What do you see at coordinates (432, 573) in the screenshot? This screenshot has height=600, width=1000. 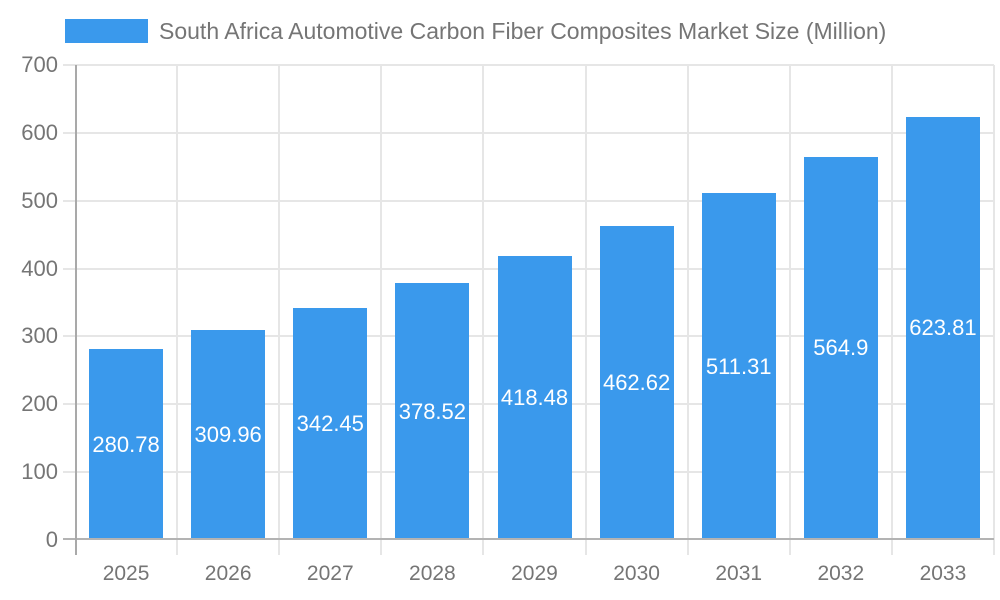 I see `x-tick-label: 2028` at bounding box center [432, 573].